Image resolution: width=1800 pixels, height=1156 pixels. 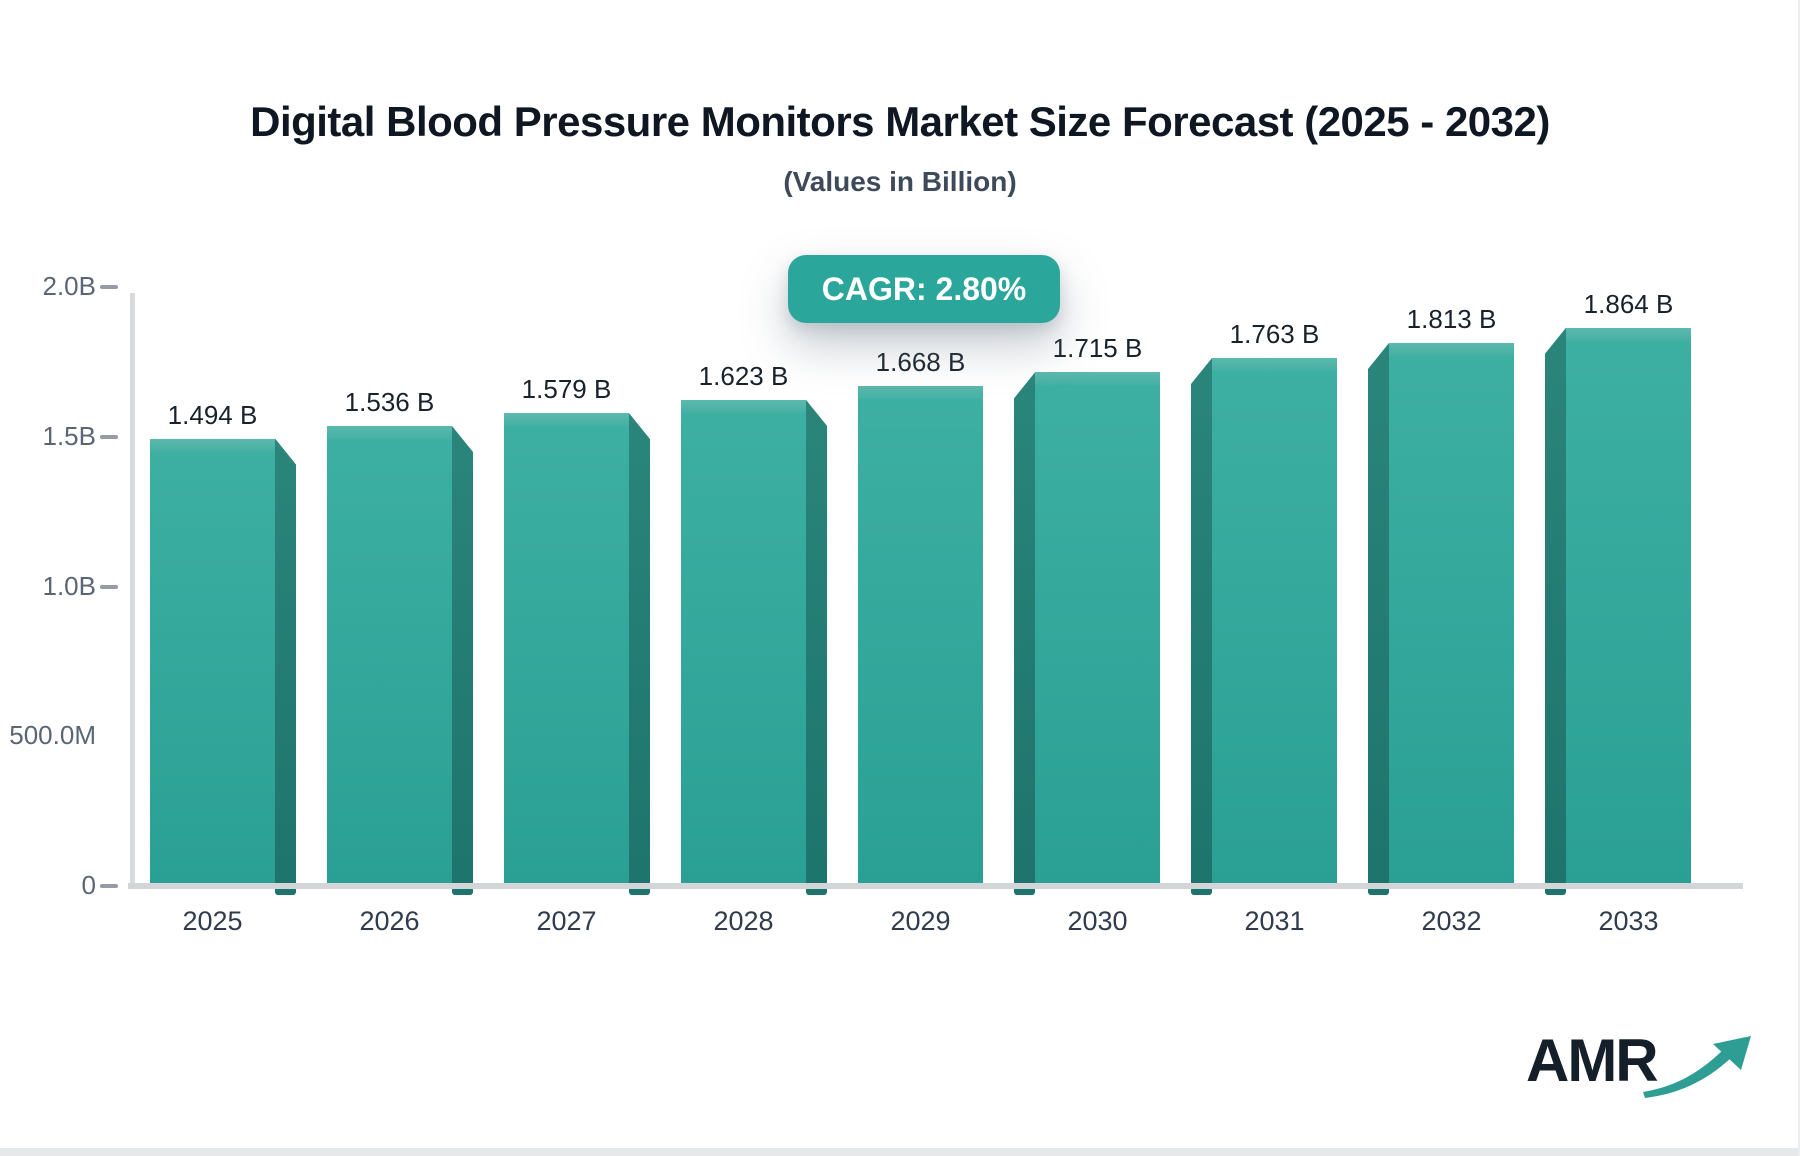 I want to click on y-tick-label: 1.5B, so click(x=69, y=435).